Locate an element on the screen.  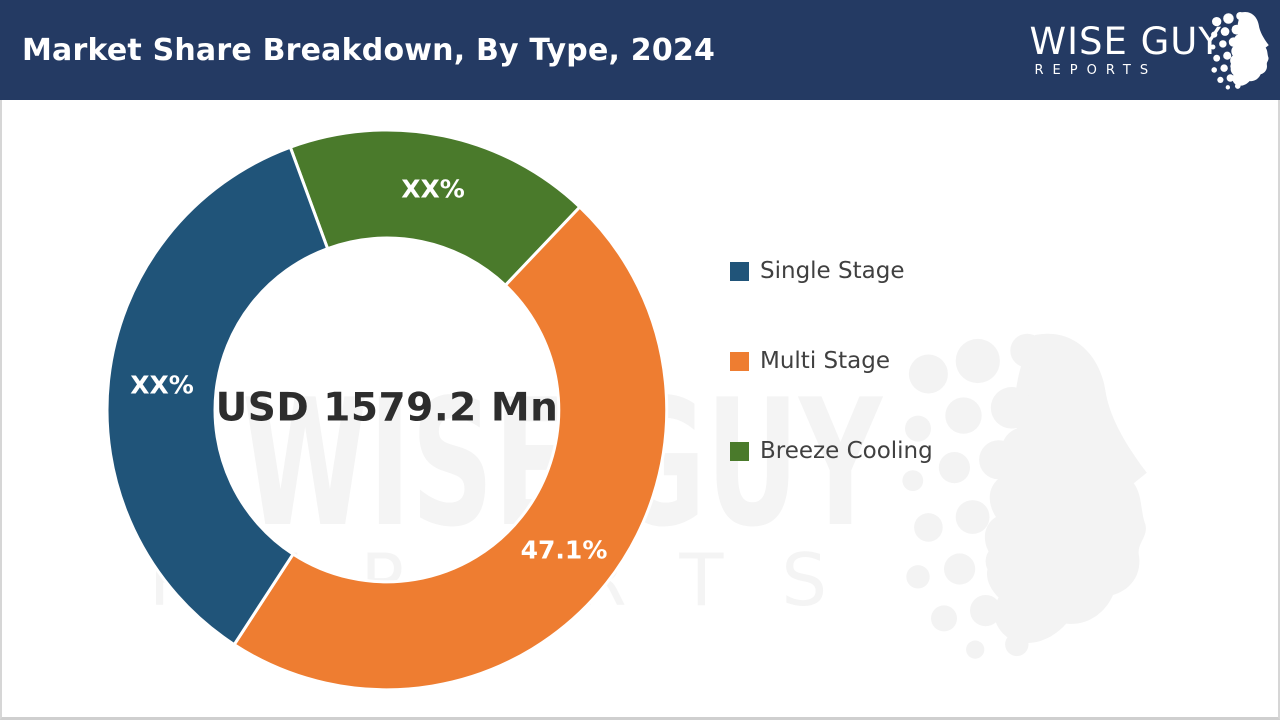
brand-face-icon is located at coordinates (1239, 50).